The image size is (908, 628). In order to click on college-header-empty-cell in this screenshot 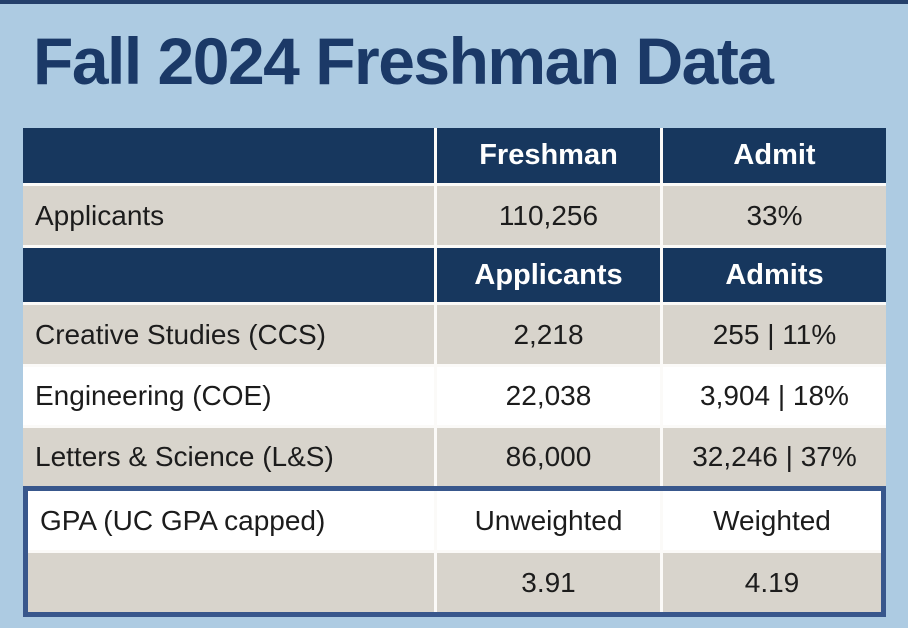, I will do `click(228, 275)`.